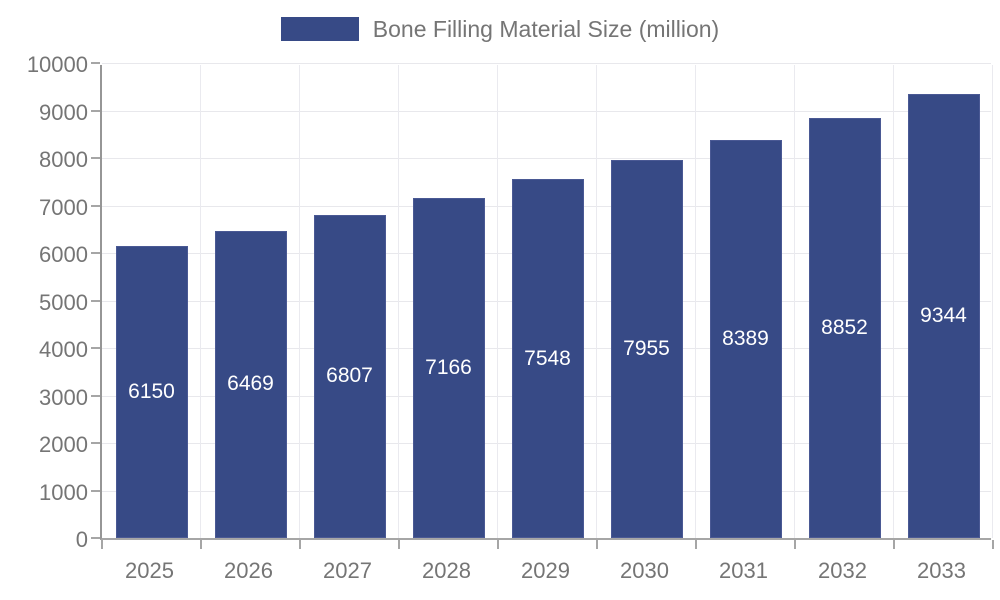  What do you see at coordinates (63, 492) in the screenshot?
I see `y-tick-label: 1000` at bounding box center [63, 492].